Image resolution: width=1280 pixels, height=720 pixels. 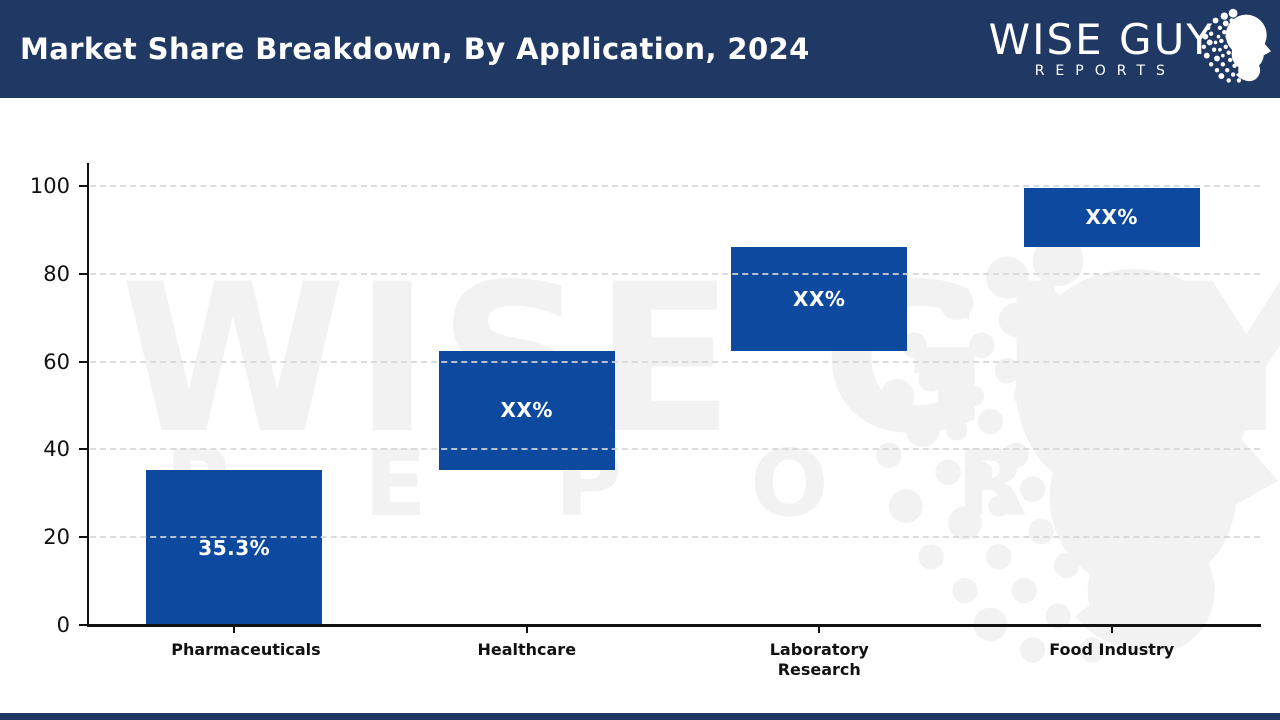 What do you see at coordinates (56, 449) in the screenshot?
I see `y-tick-label: 40` at bounding box center [56, 449].